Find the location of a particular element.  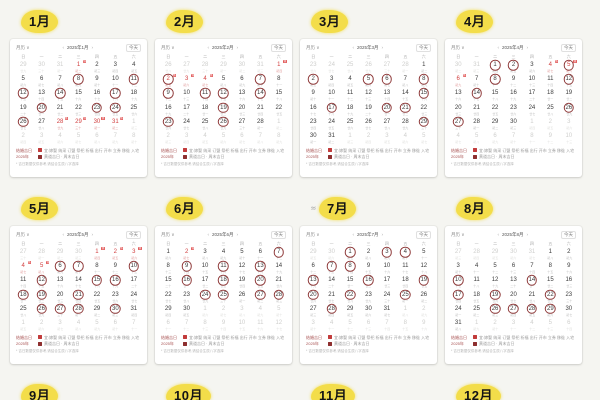

date-cell: 29 廿九 is located at coordinates (23, 68).